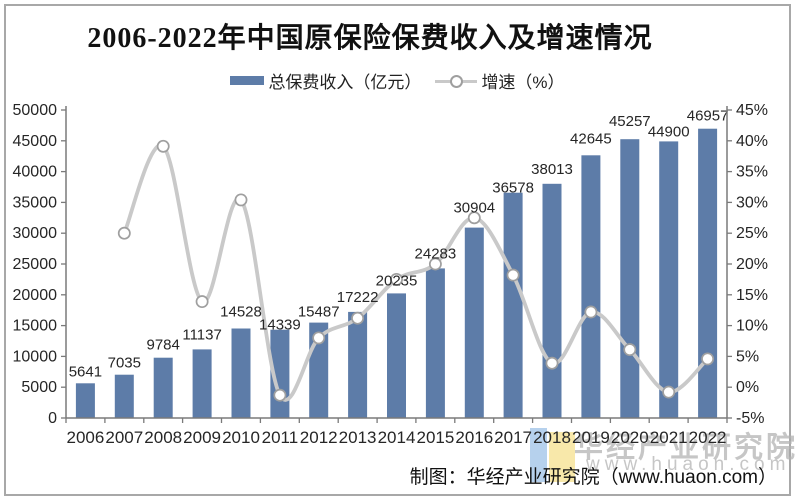 This screenshot has height=500, width=795. What do you see at coordinates (35, 141) in the screenshot?
I see `left-axis-tick-label: 45000` at bounding box center [35, 141].